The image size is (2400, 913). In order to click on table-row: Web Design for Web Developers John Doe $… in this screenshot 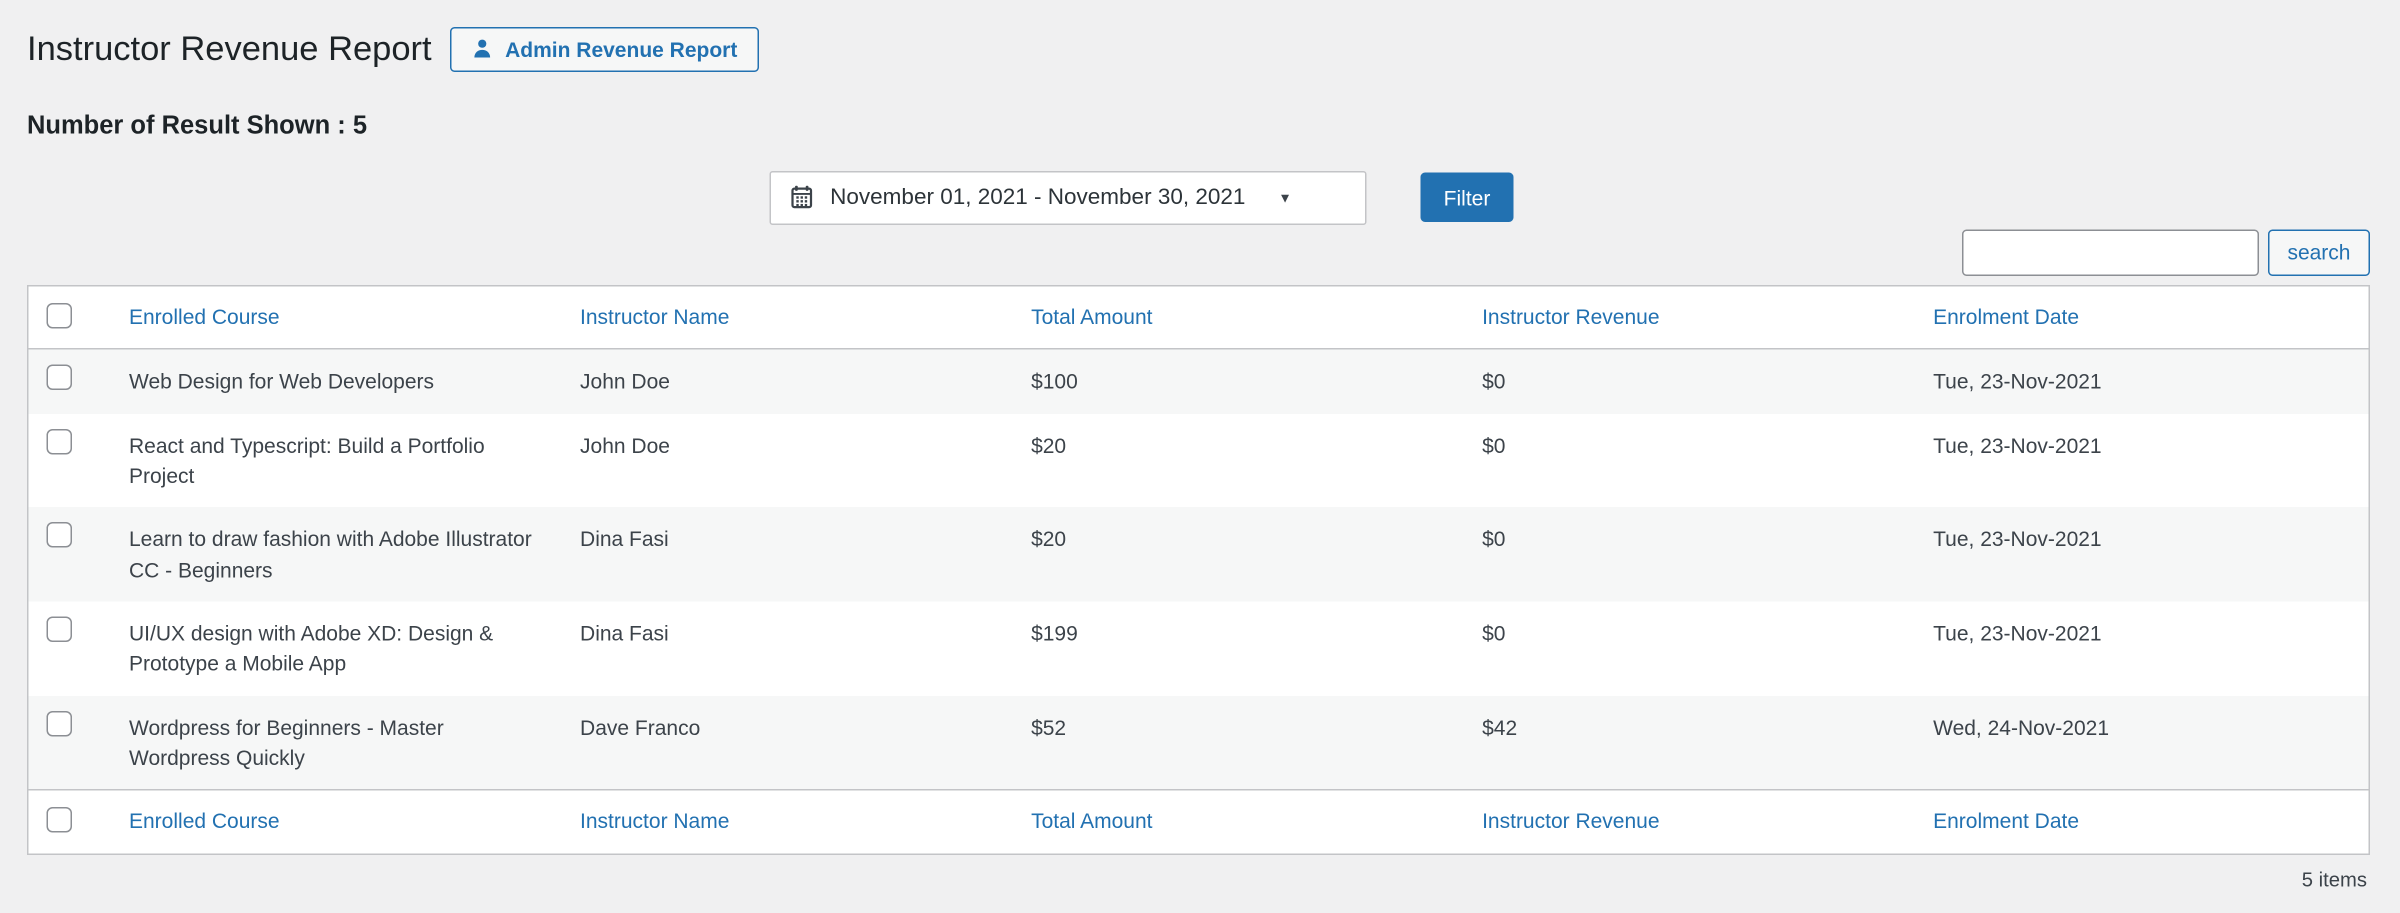, I will do `click(1198, 381)`.